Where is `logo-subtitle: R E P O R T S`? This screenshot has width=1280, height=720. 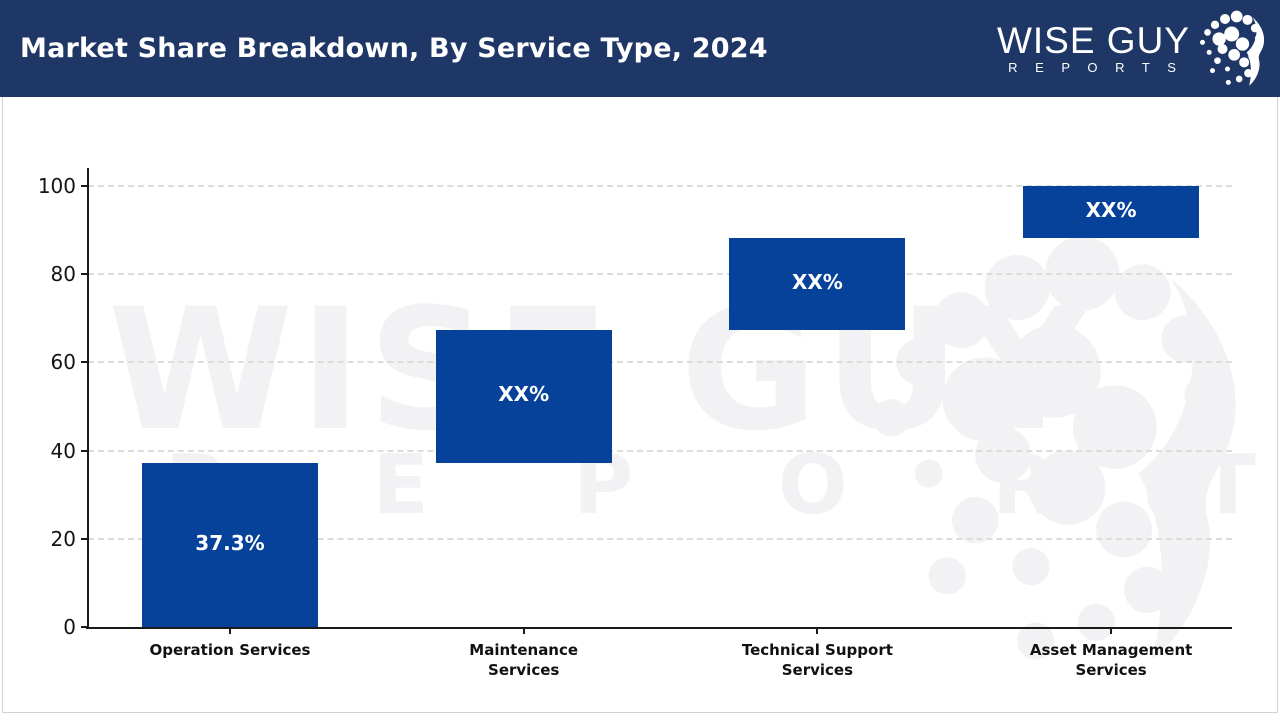 logo-subtitle: R E P O R T S is located at coordinates (1095, 67).